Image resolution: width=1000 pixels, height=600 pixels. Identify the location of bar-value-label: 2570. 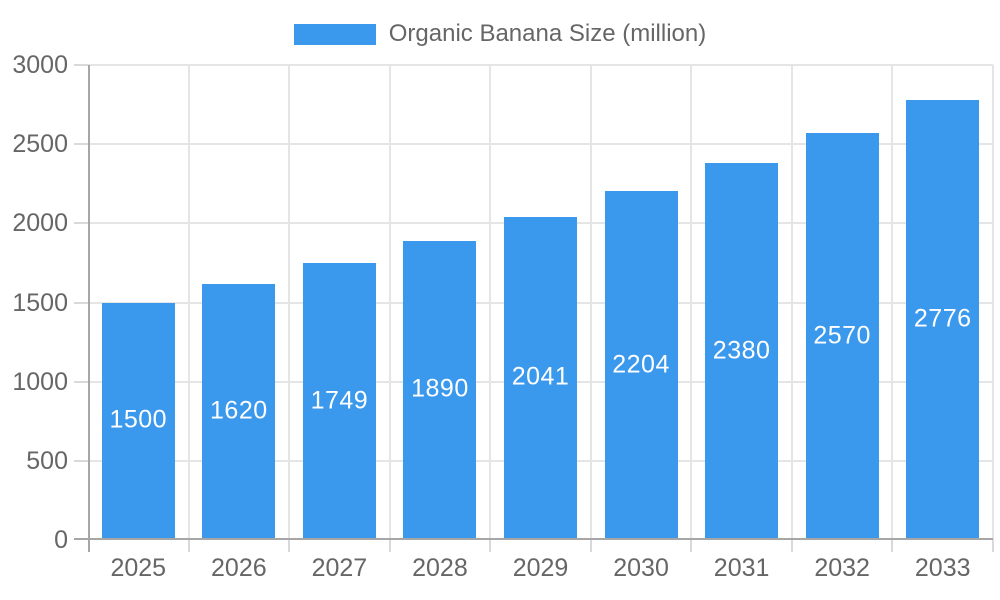
(842, 335).